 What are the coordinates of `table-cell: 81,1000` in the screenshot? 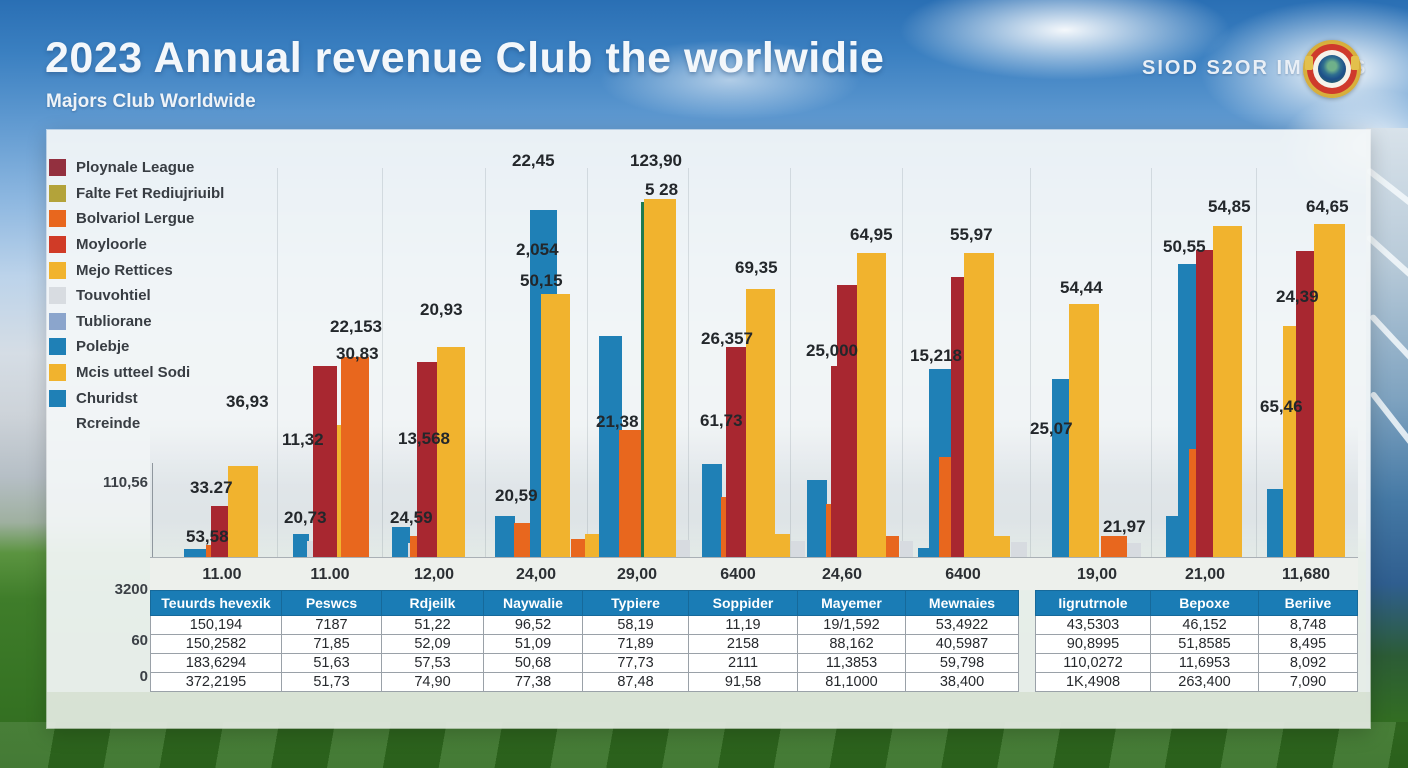 It's located at (851, 682).